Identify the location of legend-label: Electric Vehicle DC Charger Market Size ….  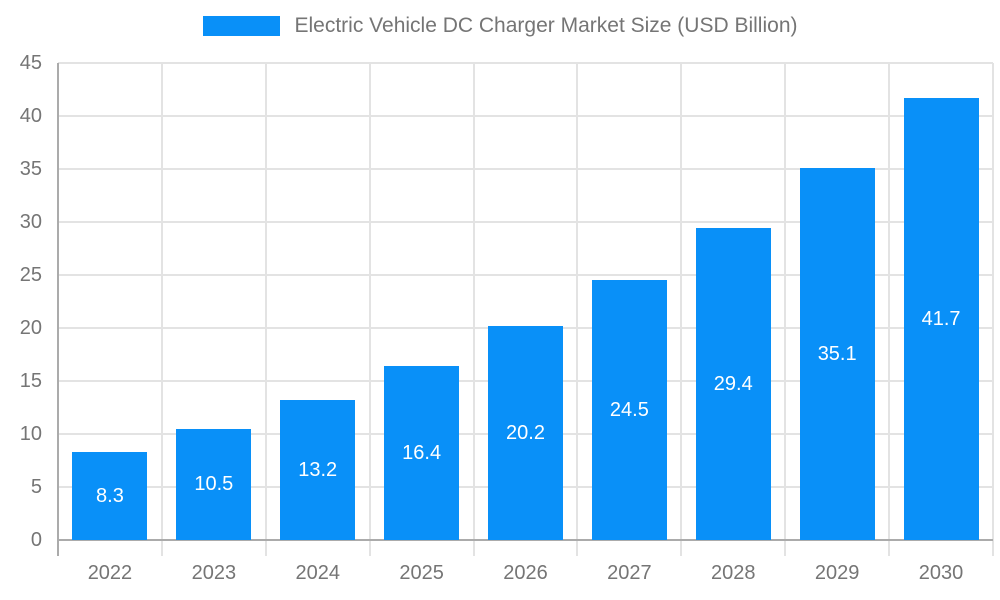
(546, 25).